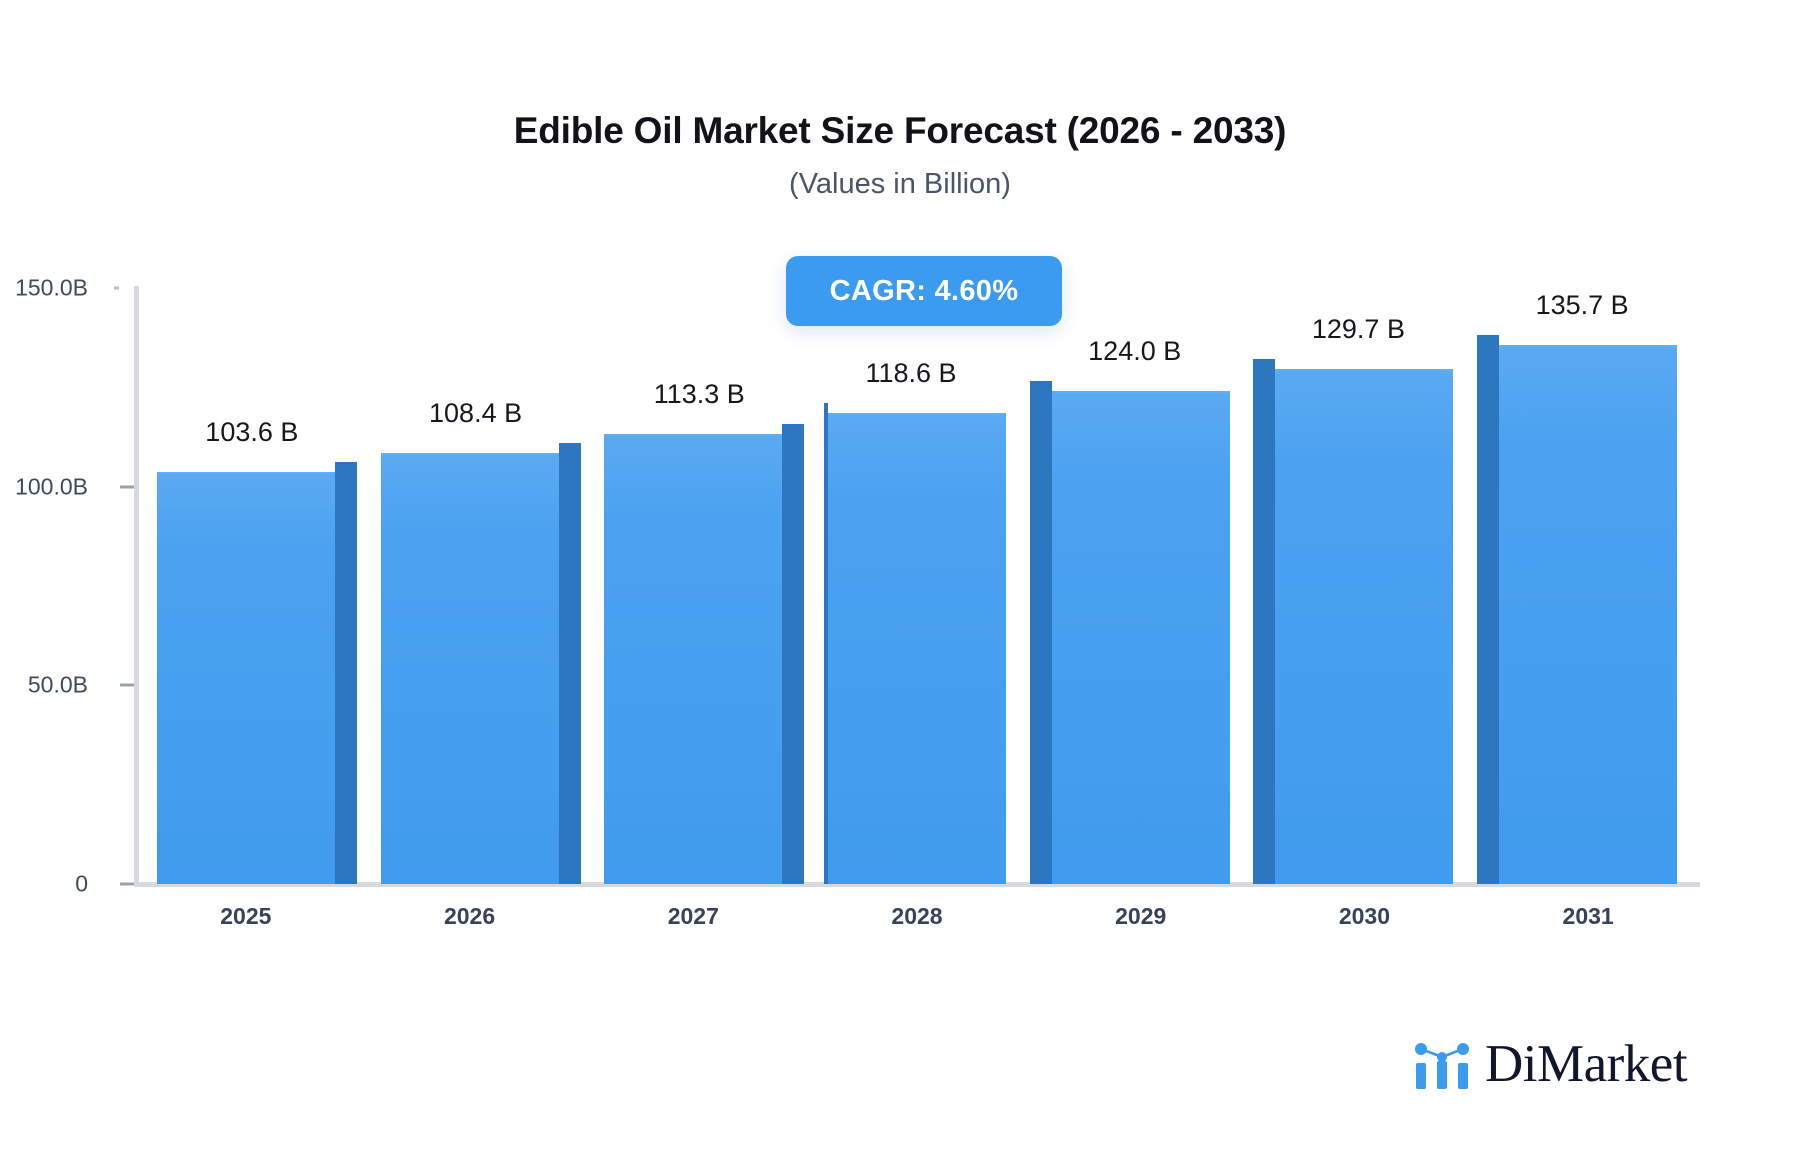 This screenshot has height=1156, width=1800. Describe the element at coordinates (1582, 304) in the screenshot. I see `bar-value-label: 135.7 B` at that location.